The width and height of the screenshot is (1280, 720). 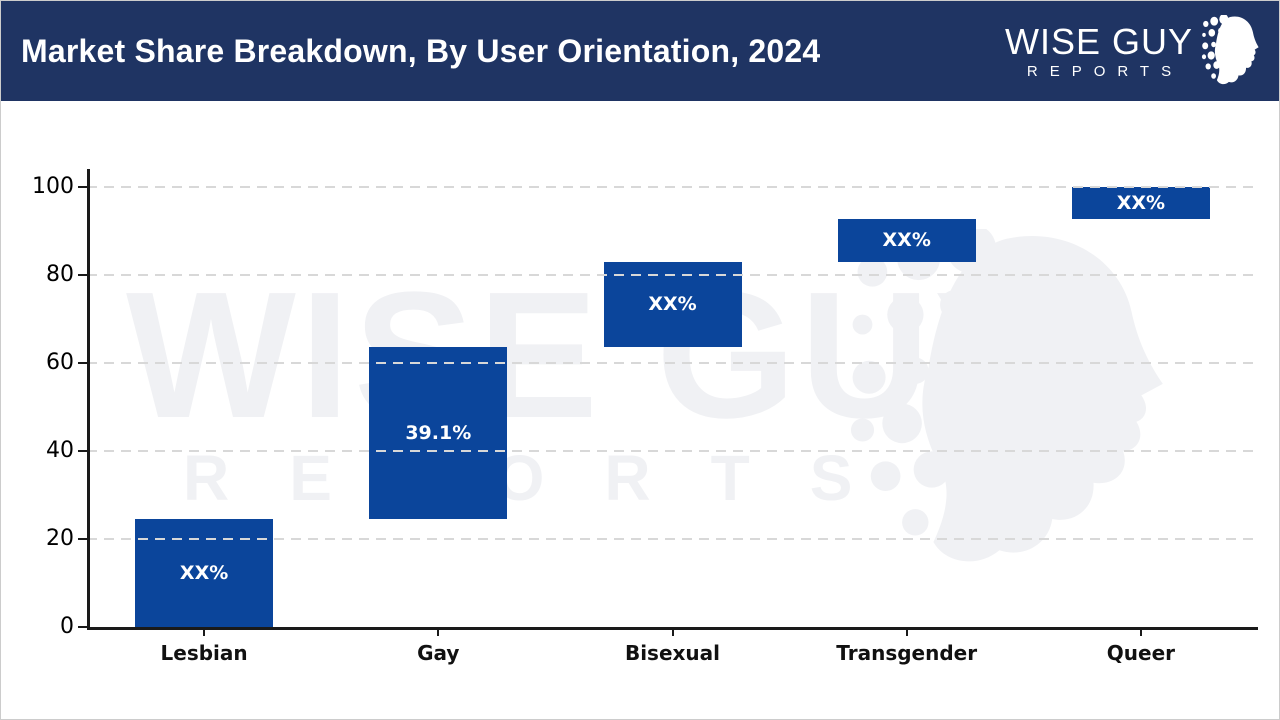 I want to click on y-tick-label-80: 80, so click(x=60, y=274).